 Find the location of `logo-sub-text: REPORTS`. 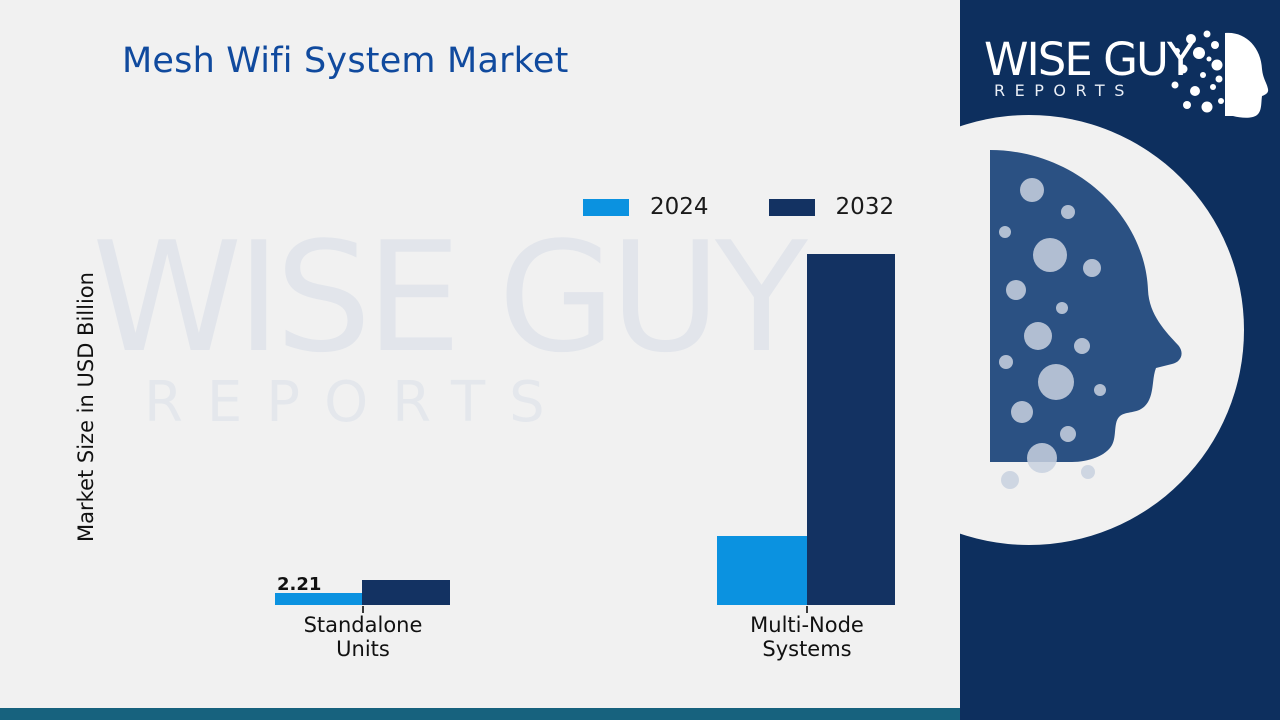

logo-sub-text: REPORTS is located at coordinates (1064, 90).